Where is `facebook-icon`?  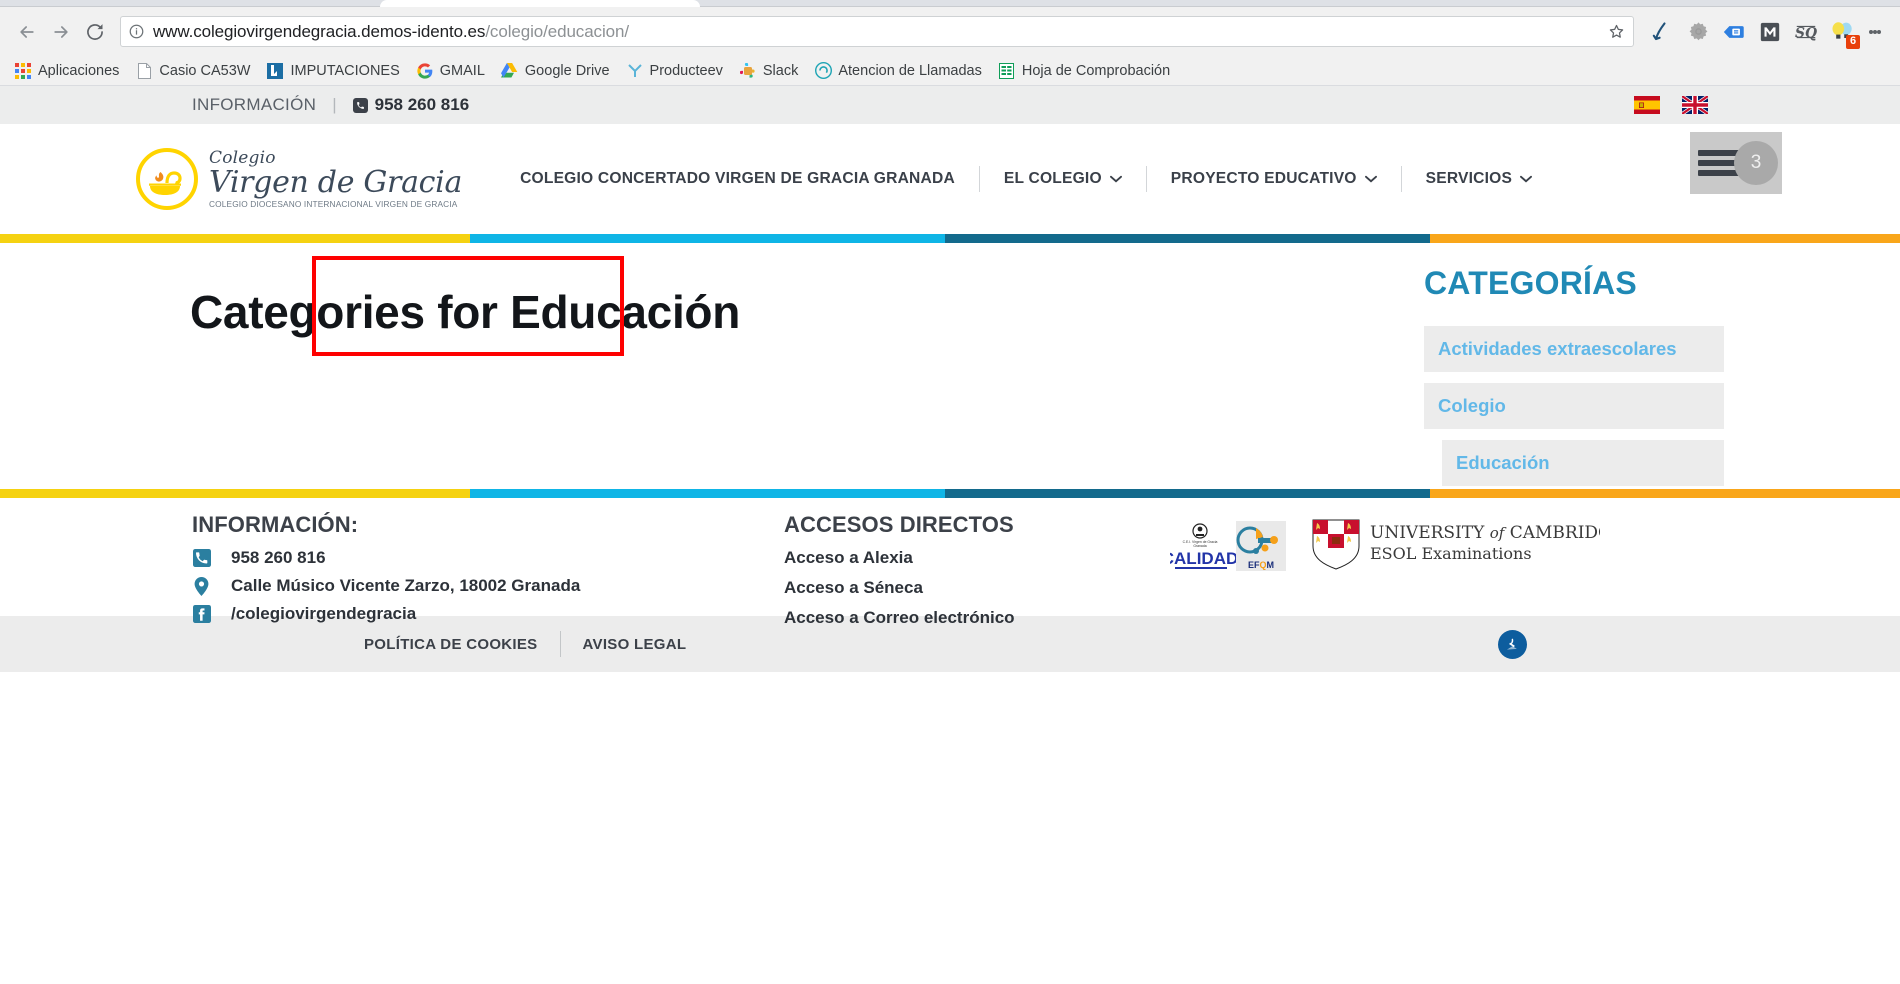 facebook-icon is located at coordinates (201, 614).